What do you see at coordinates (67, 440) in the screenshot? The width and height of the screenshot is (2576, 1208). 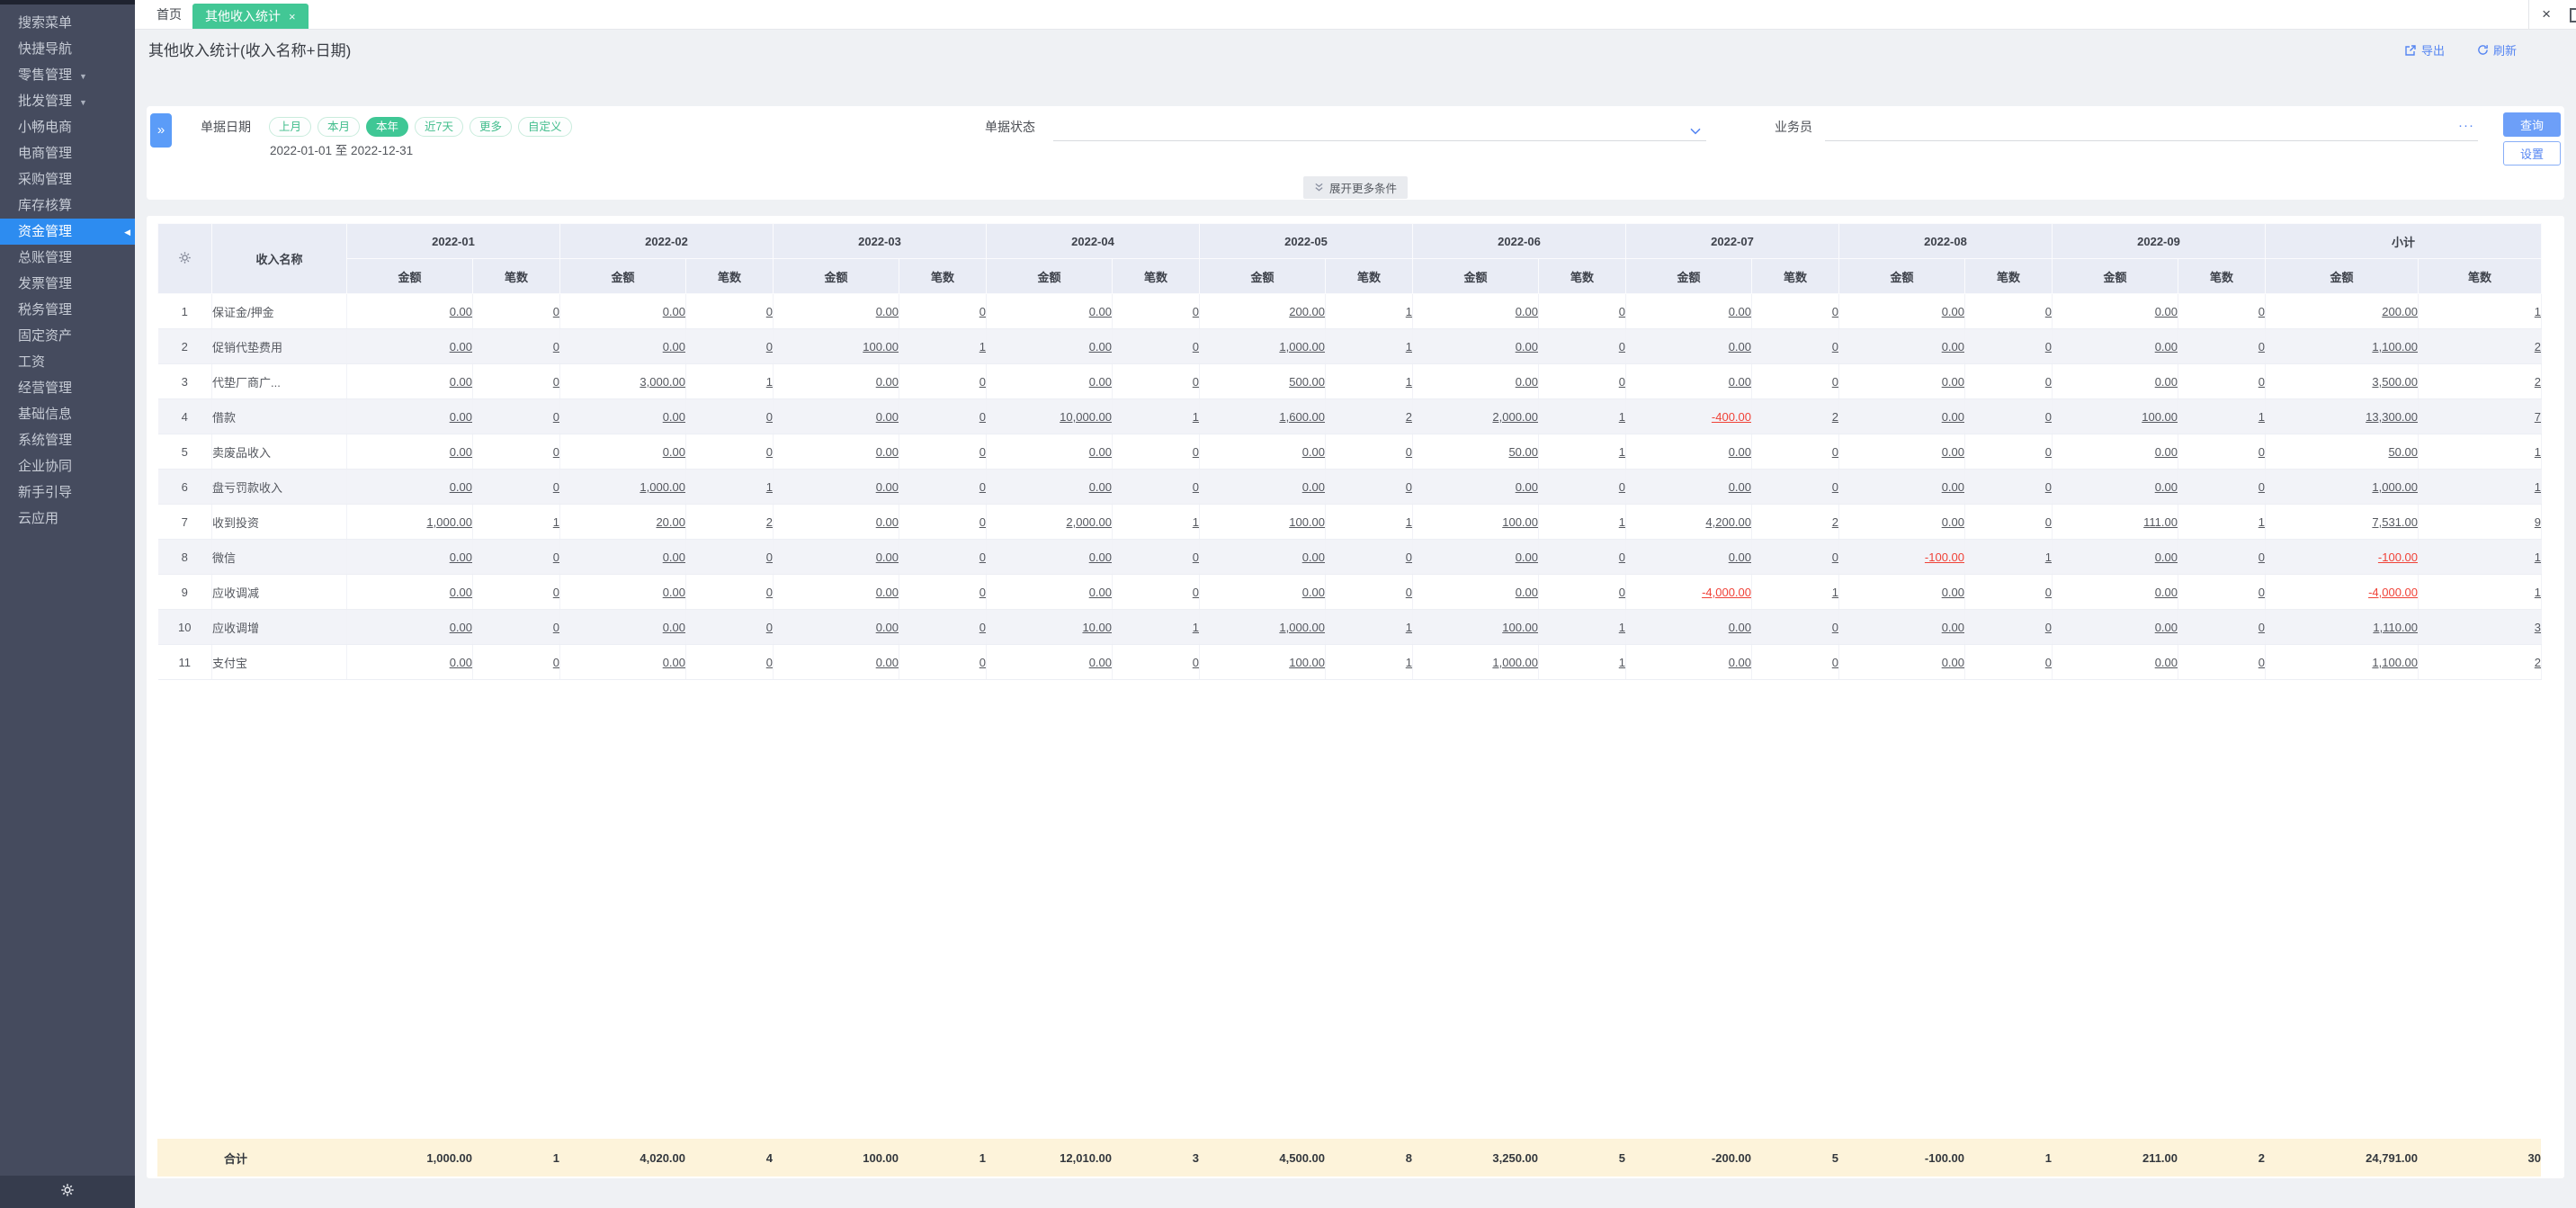 I see `sidebar-item-16: 系统管理` at bounding box center [67, 440].